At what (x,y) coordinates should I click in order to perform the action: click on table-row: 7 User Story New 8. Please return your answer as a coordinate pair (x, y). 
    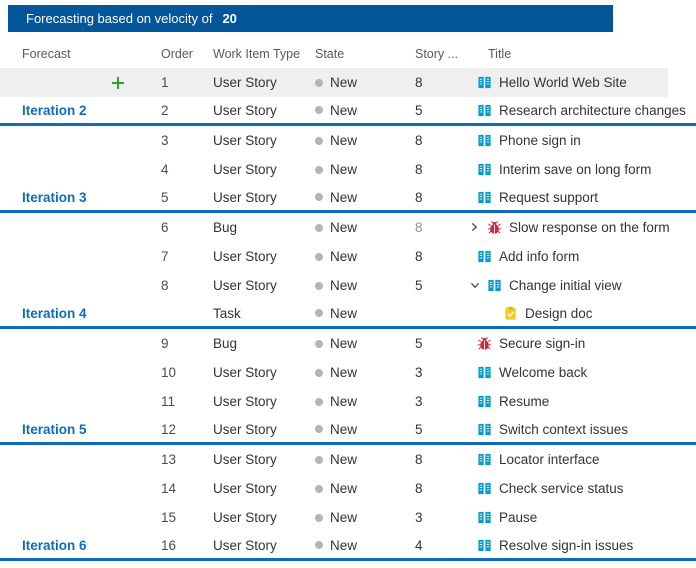
    Looking at the image, I should click on (348, 256).